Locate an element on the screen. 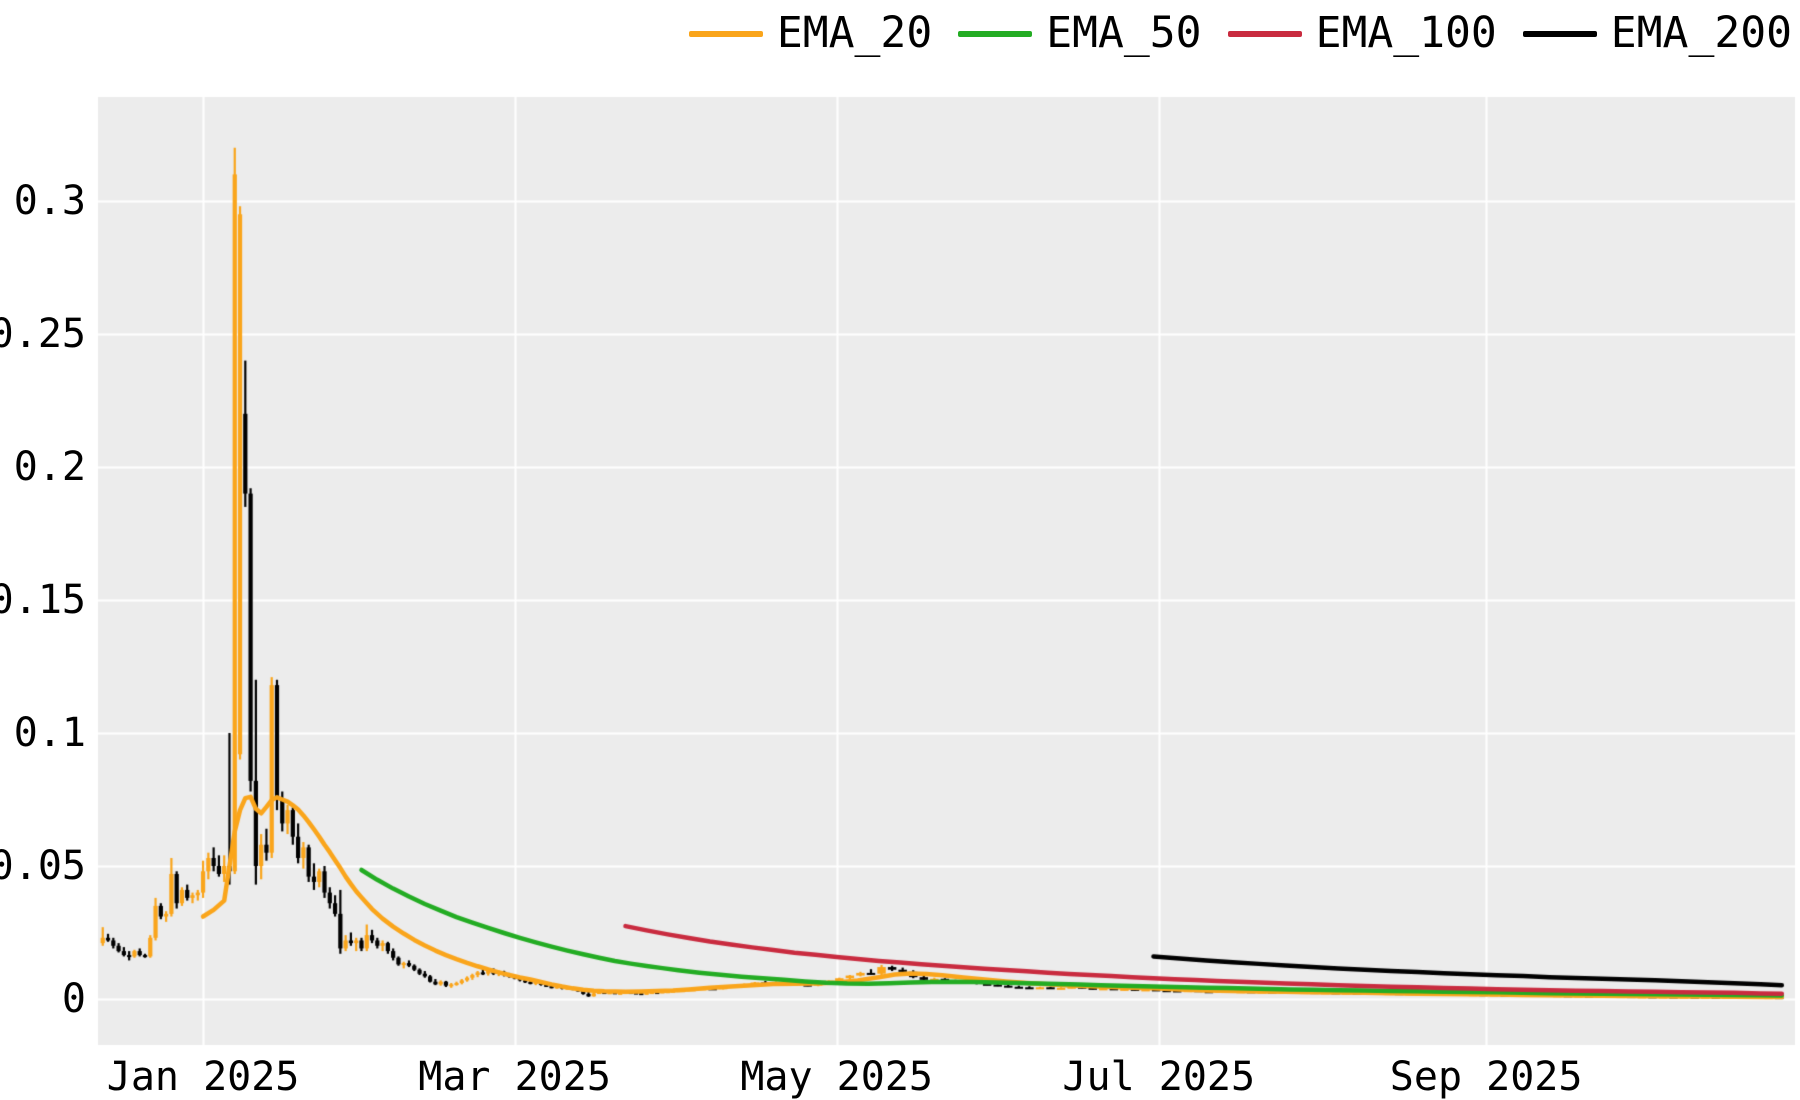  chart-legend: EMA_20 EMA_50 EMA_100 EMA_200 is located at coordinates (1240, 33).